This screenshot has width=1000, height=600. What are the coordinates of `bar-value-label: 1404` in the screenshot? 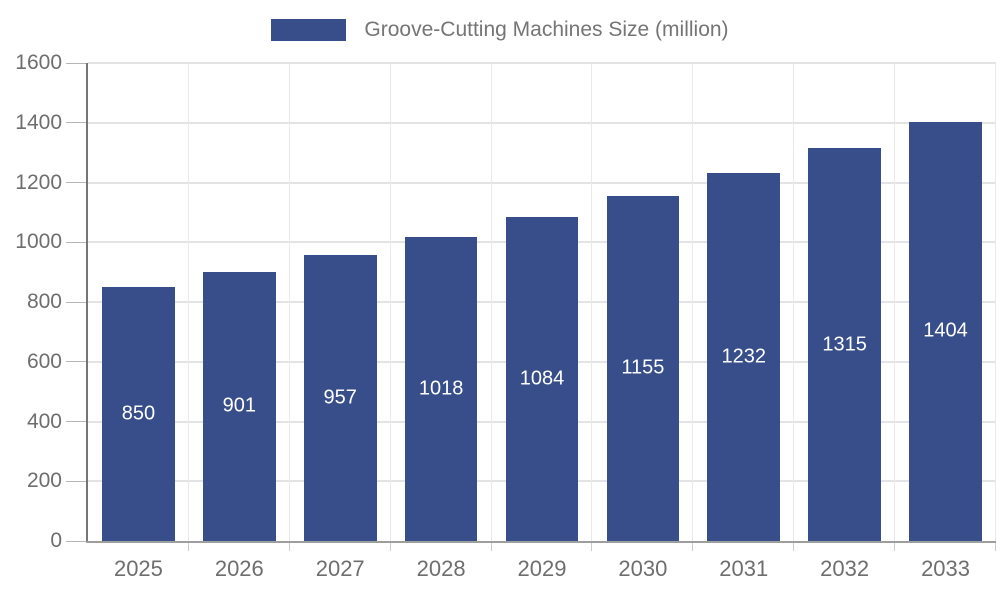 It's located at (945, 330).